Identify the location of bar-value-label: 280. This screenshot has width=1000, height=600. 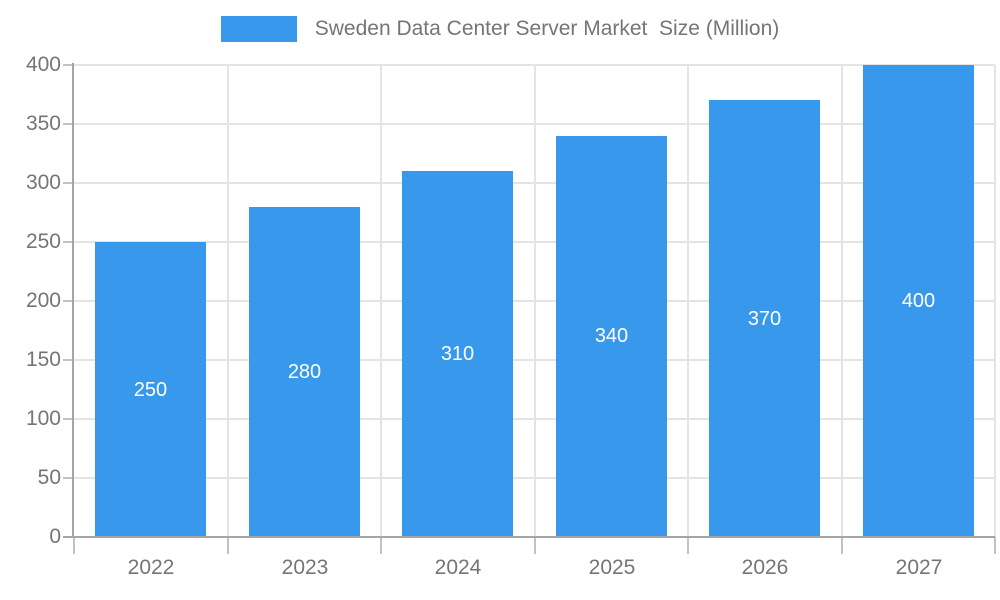
(304, 372).